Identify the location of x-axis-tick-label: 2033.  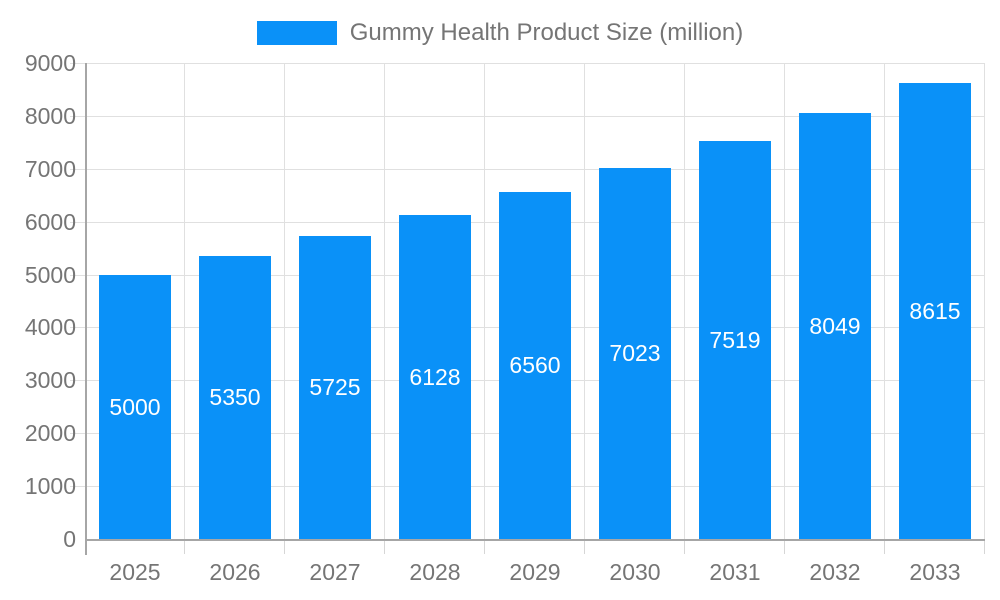
(935, 572).